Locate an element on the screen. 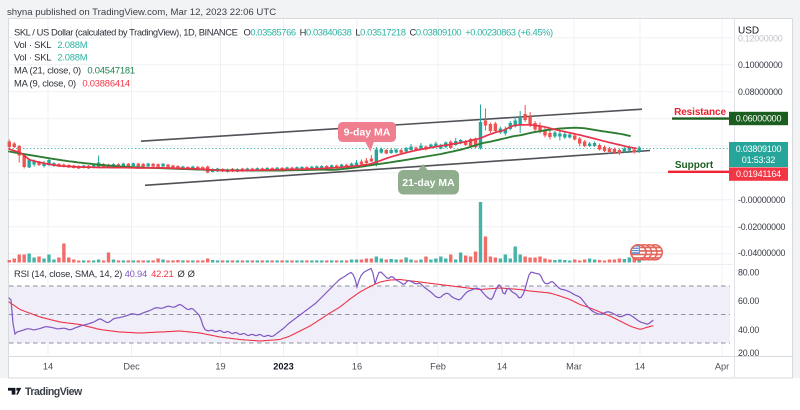 This screenshot has width=800, height=410. svg-text: 0.12000000 is located at coordinates (760, 39).